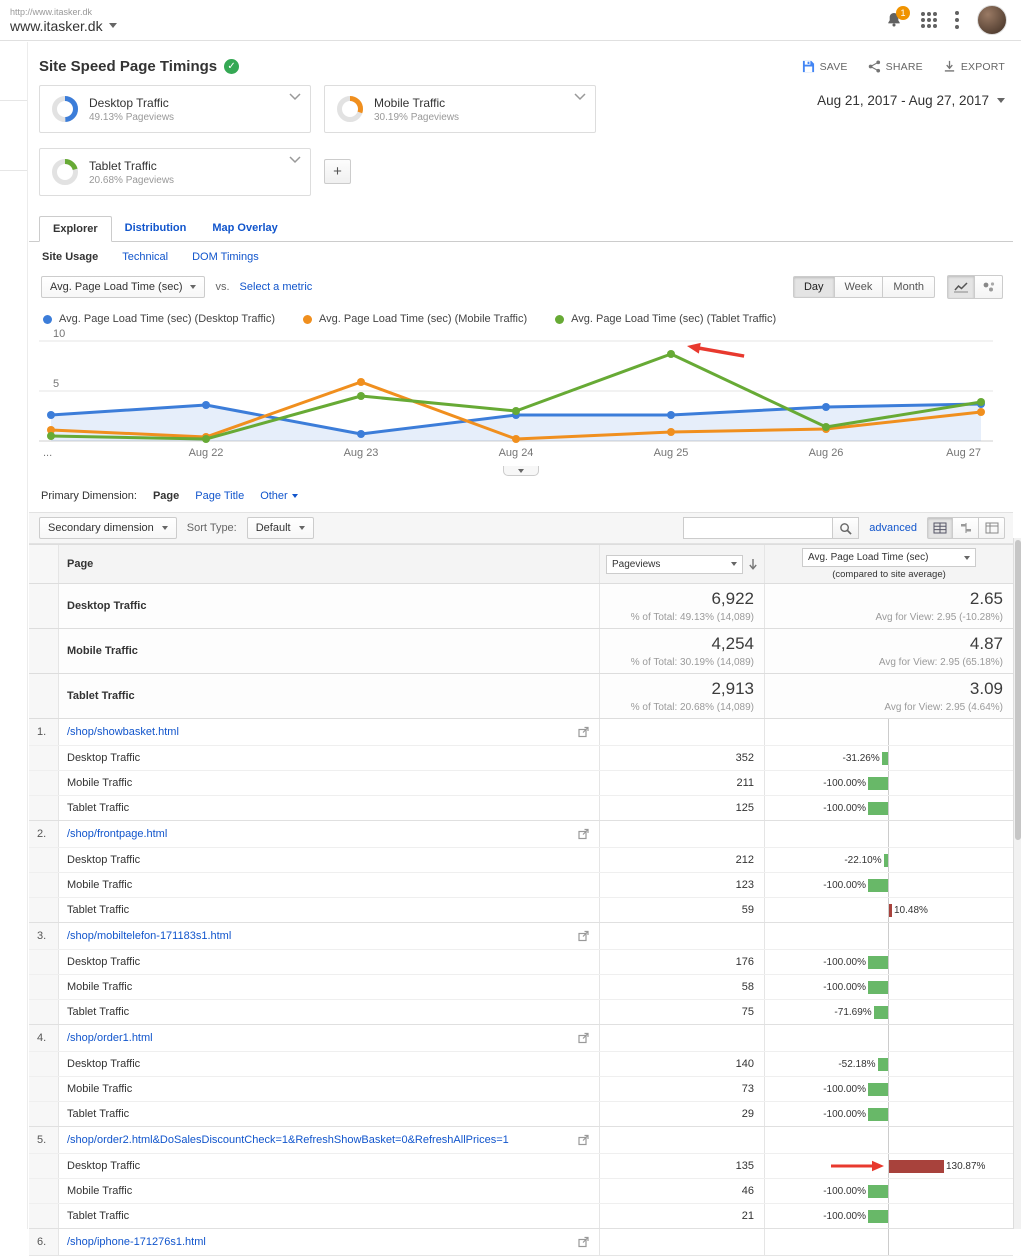  Describe the element at coordinates (460, 109) in the screenshot. I see `segment-card: Mobile Traffic 30.19% Pageviews` at that location.